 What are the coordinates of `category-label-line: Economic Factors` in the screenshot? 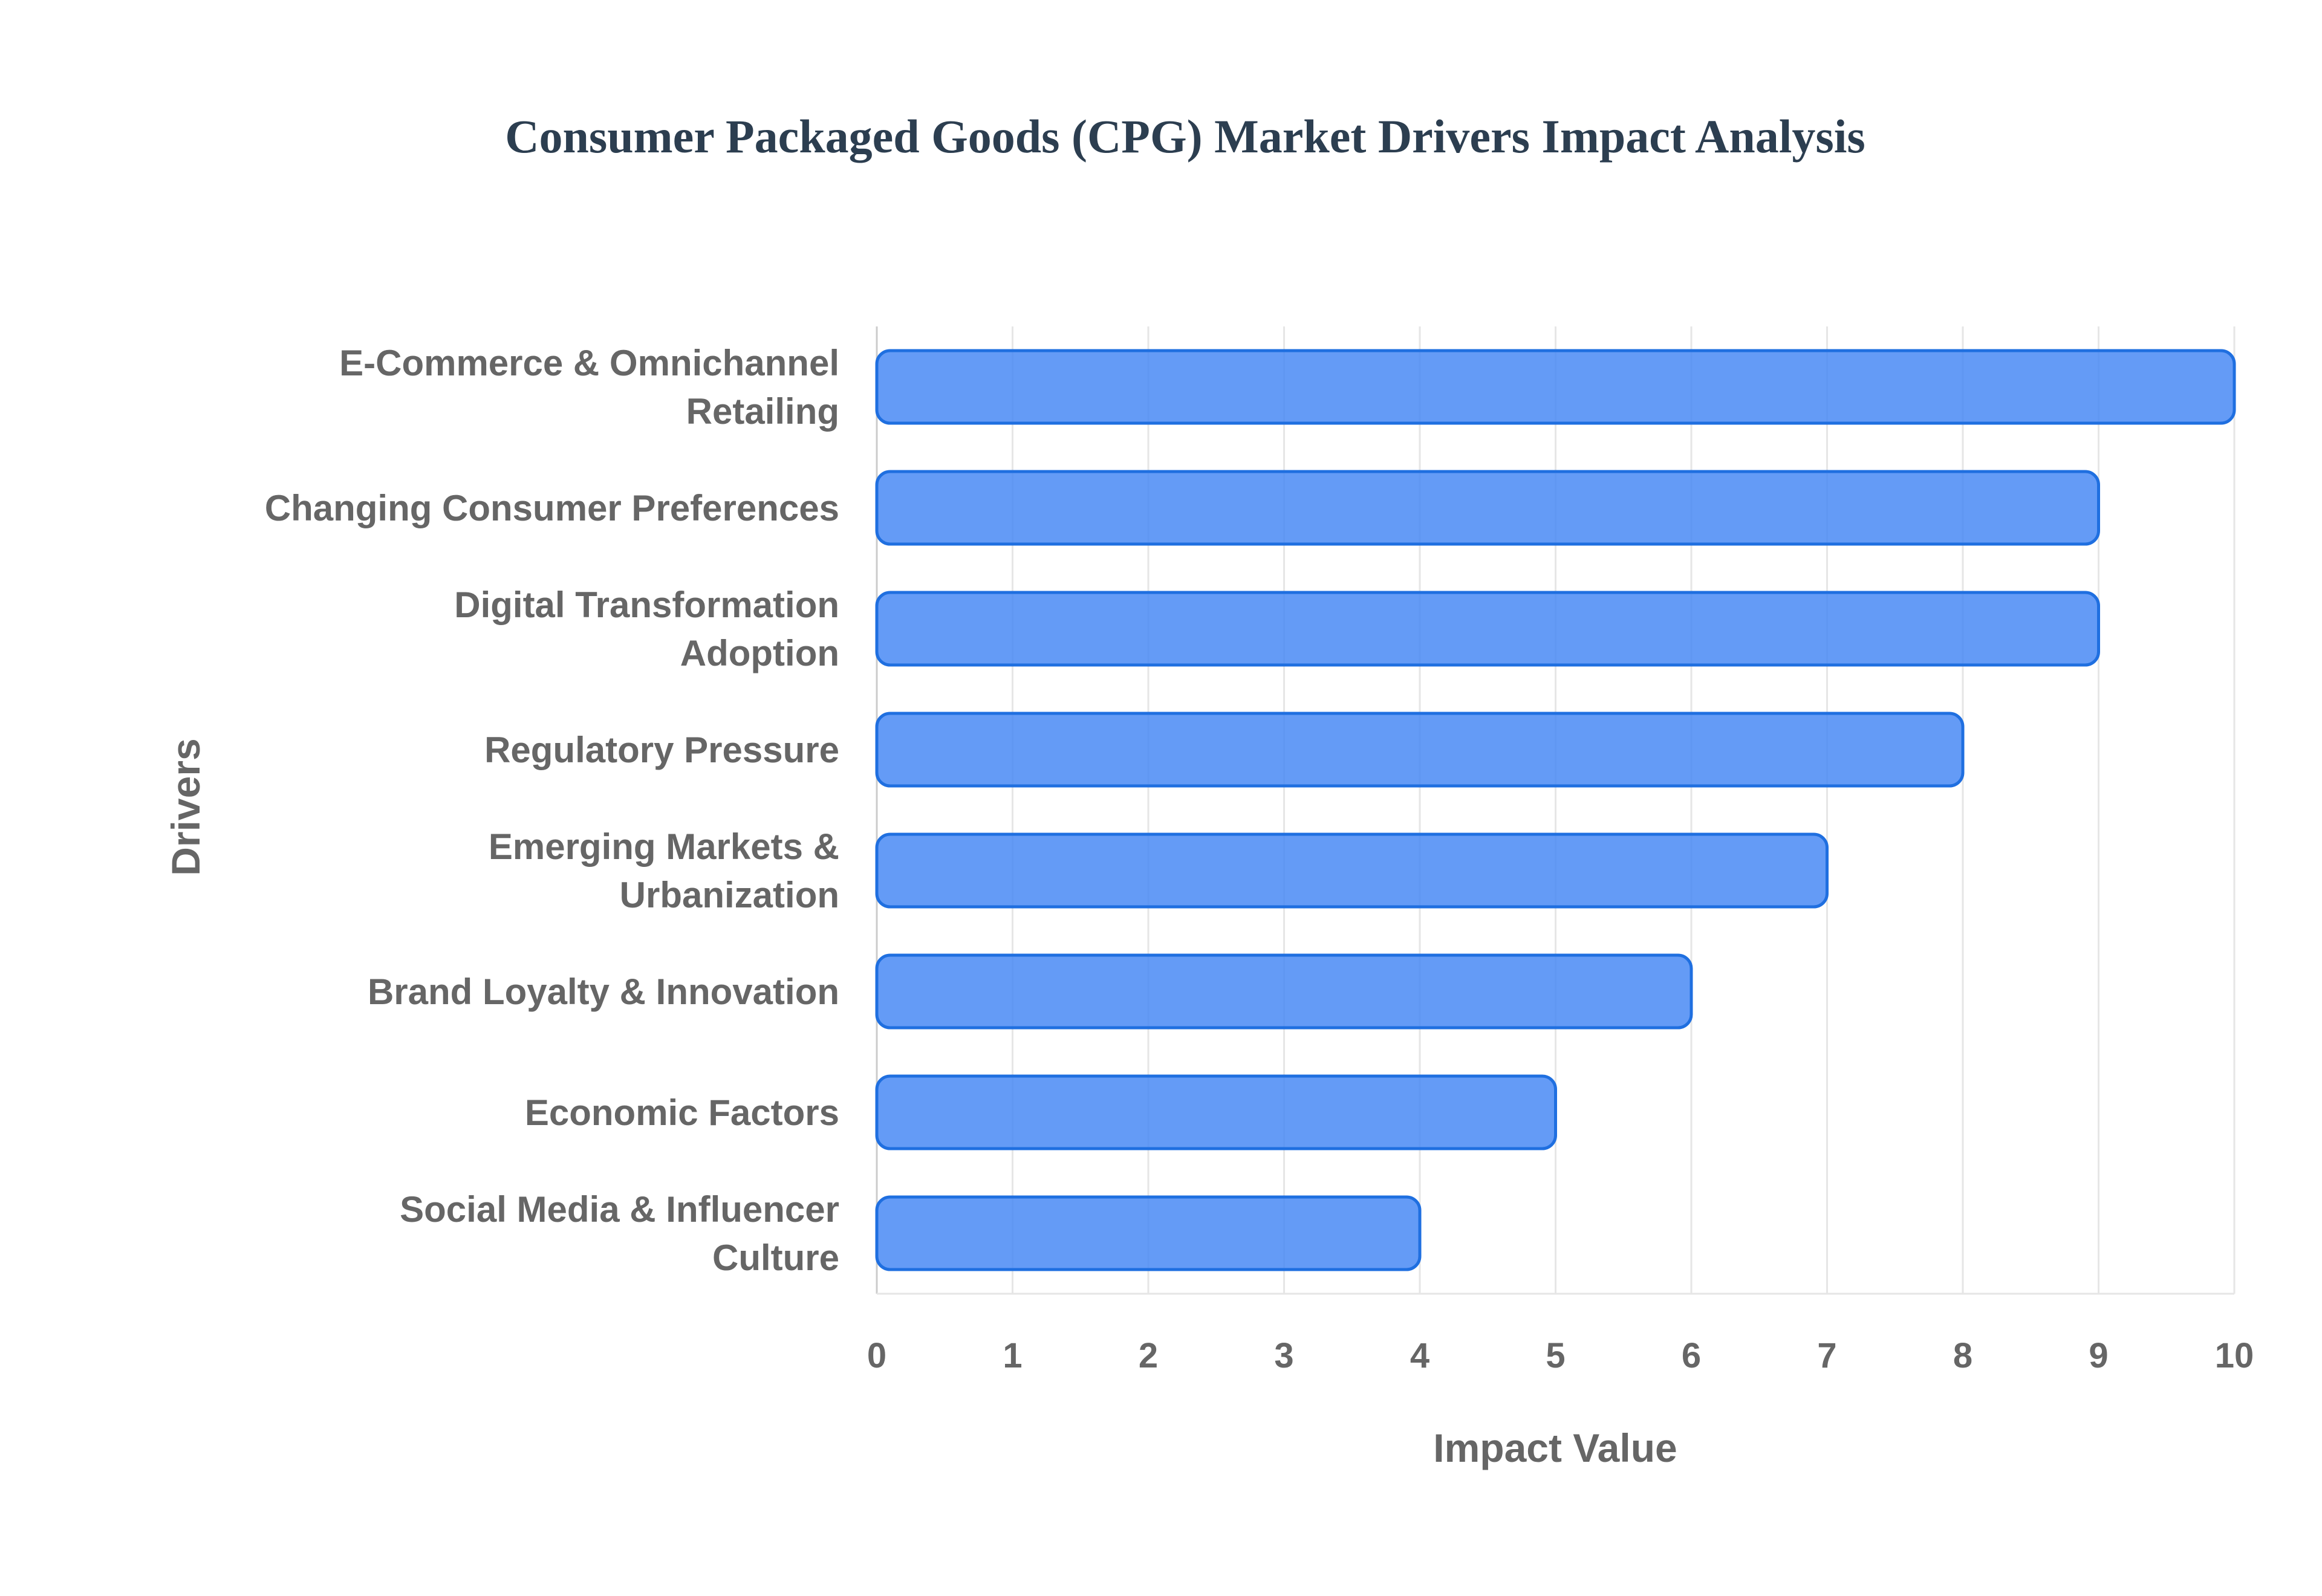 It's located at (682, 1112).